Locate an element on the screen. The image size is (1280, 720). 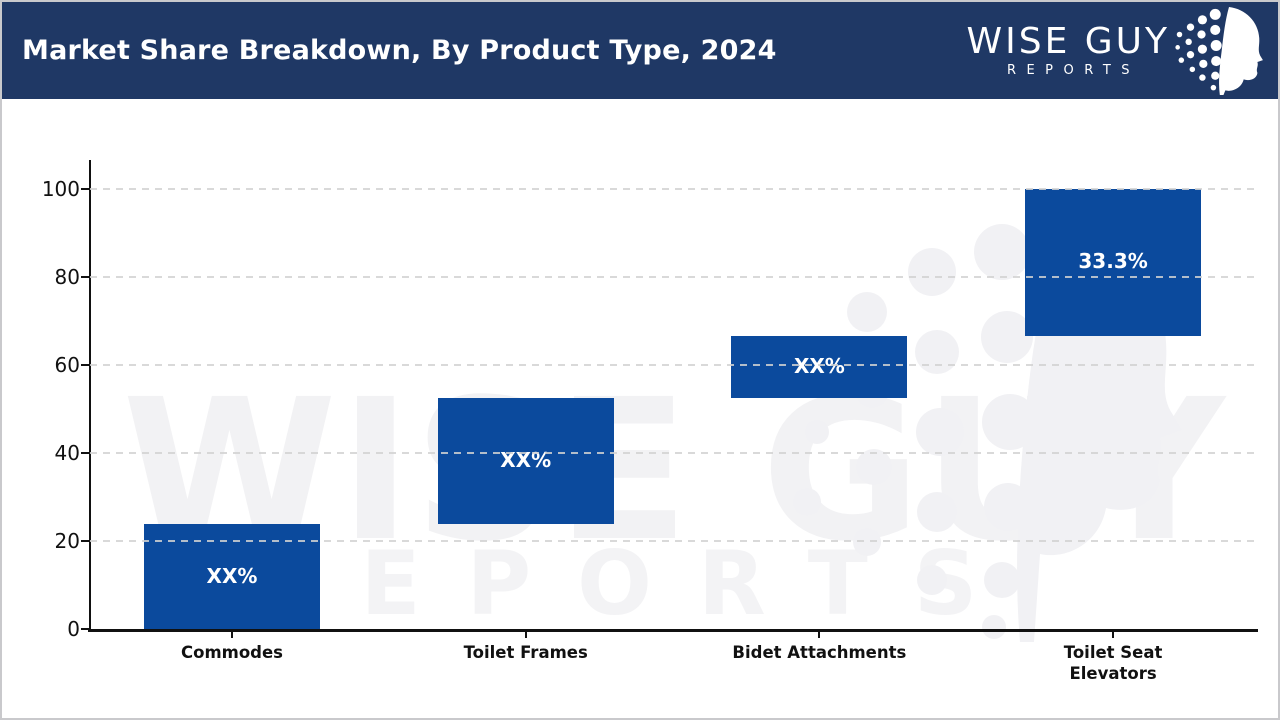
logo-text: WISE GUY REPORTS is located at coordinates (1068, 50).